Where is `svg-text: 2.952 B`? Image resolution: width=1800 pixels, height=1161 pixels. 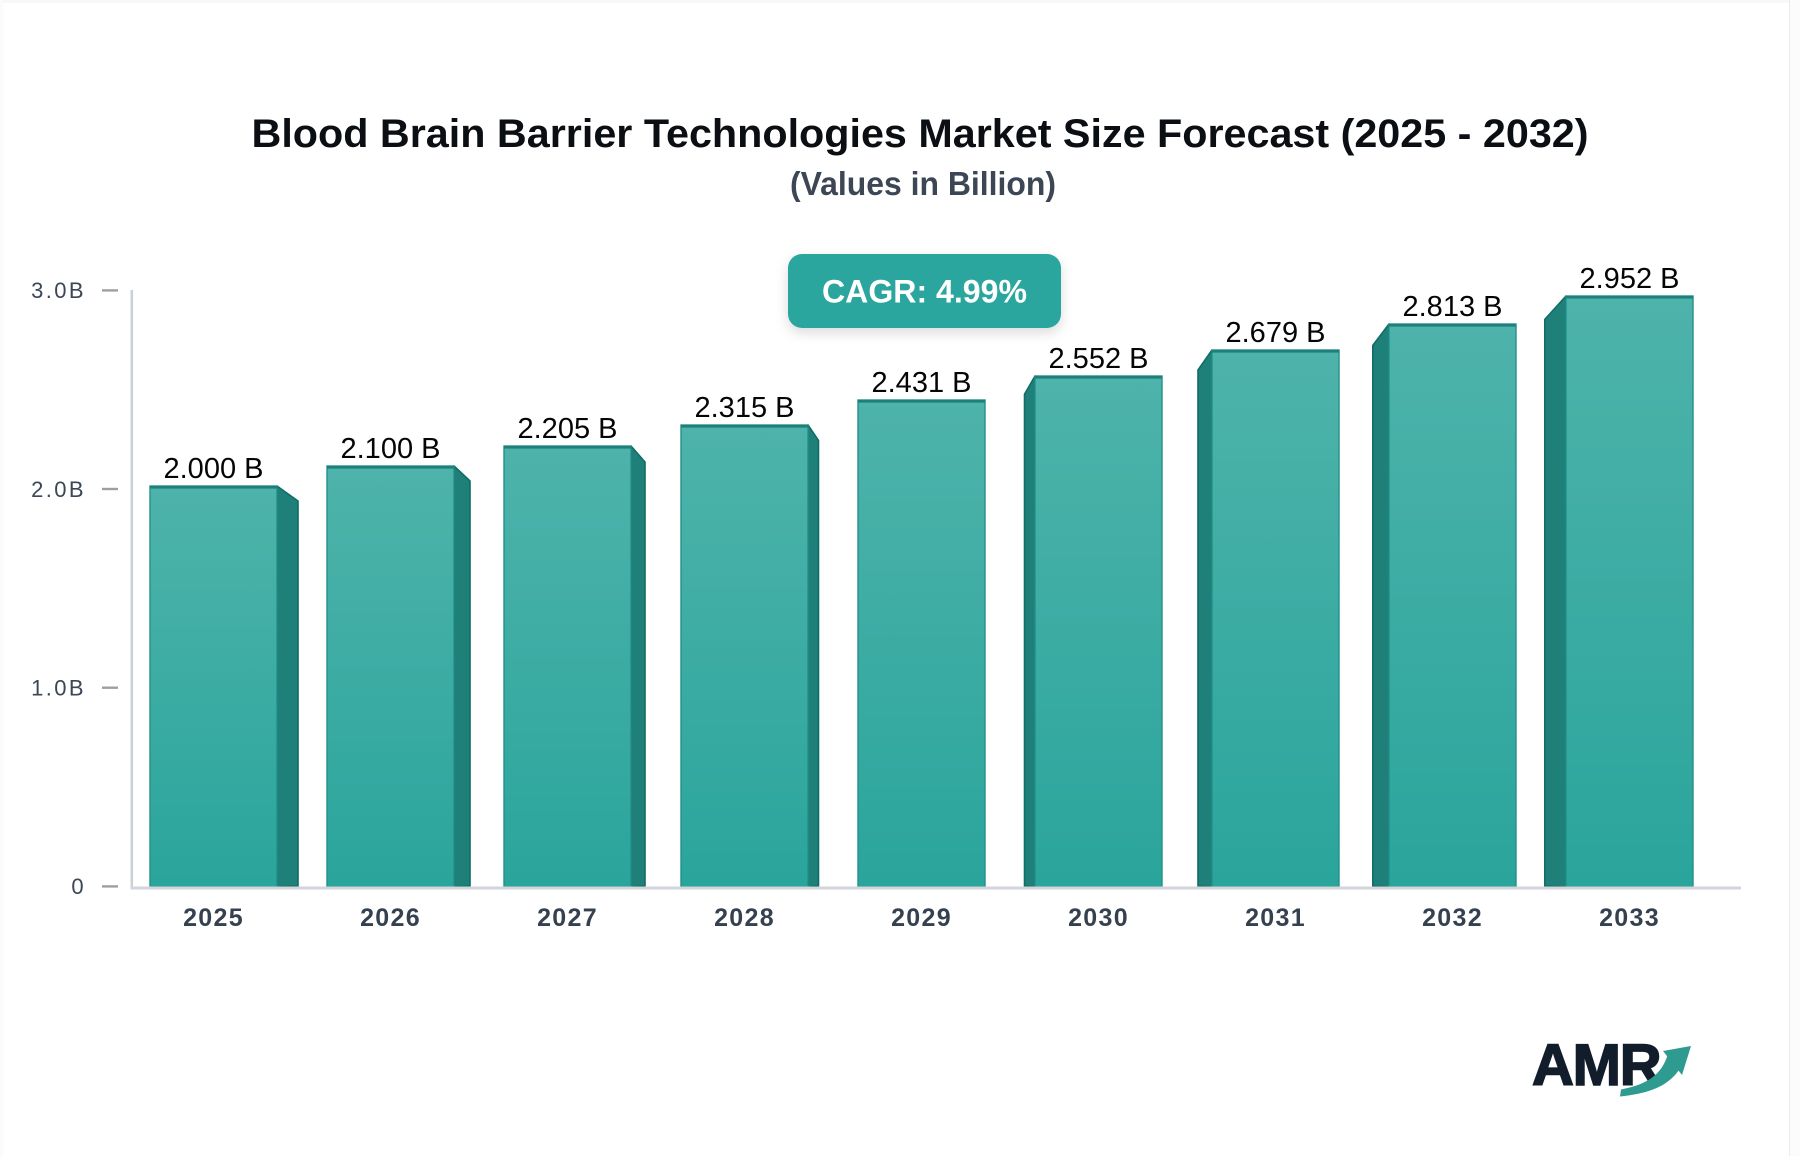 svg-text: 2.952 B is located at coordinates (1630, 279).